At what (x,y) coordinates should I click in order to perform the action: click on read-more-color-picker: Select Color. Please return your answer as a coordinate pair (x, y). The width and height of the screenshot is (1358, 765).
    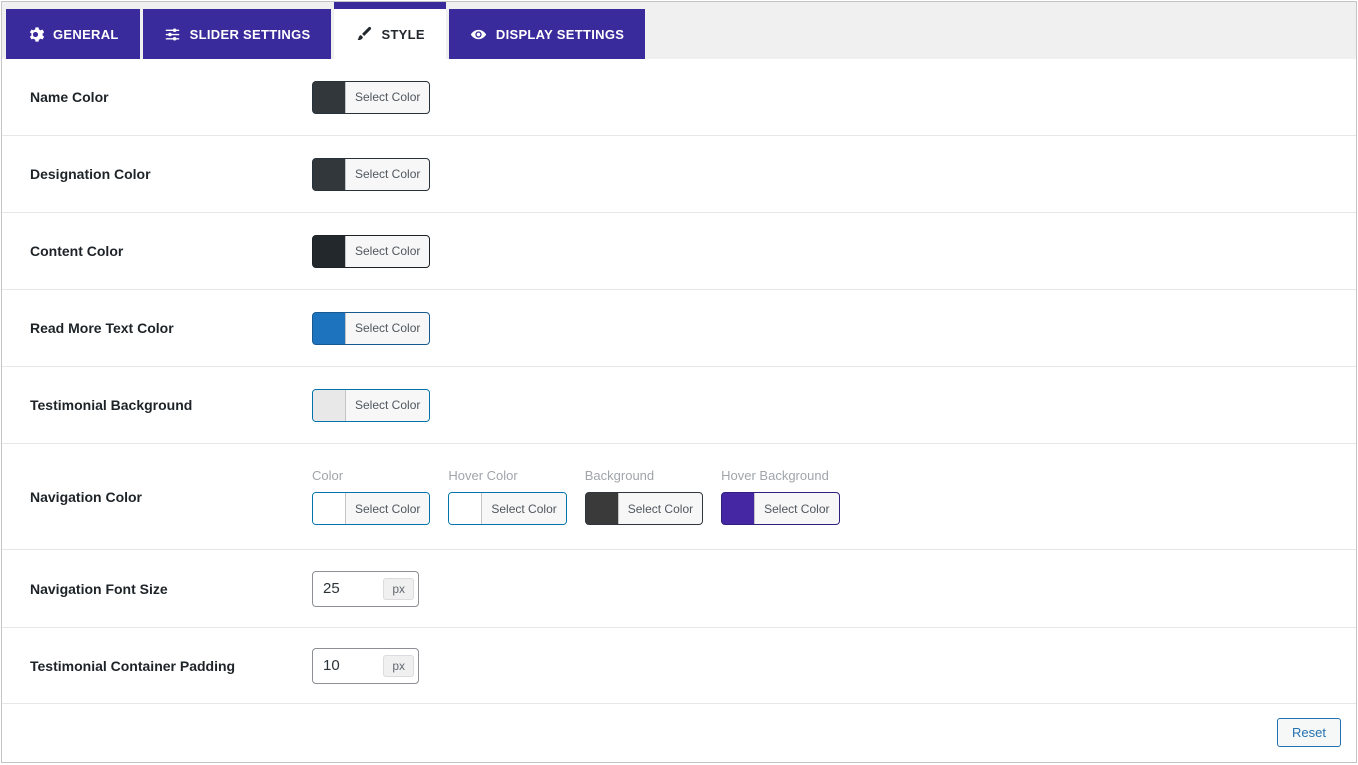
    Looking at the image, I should click on (371, 328).